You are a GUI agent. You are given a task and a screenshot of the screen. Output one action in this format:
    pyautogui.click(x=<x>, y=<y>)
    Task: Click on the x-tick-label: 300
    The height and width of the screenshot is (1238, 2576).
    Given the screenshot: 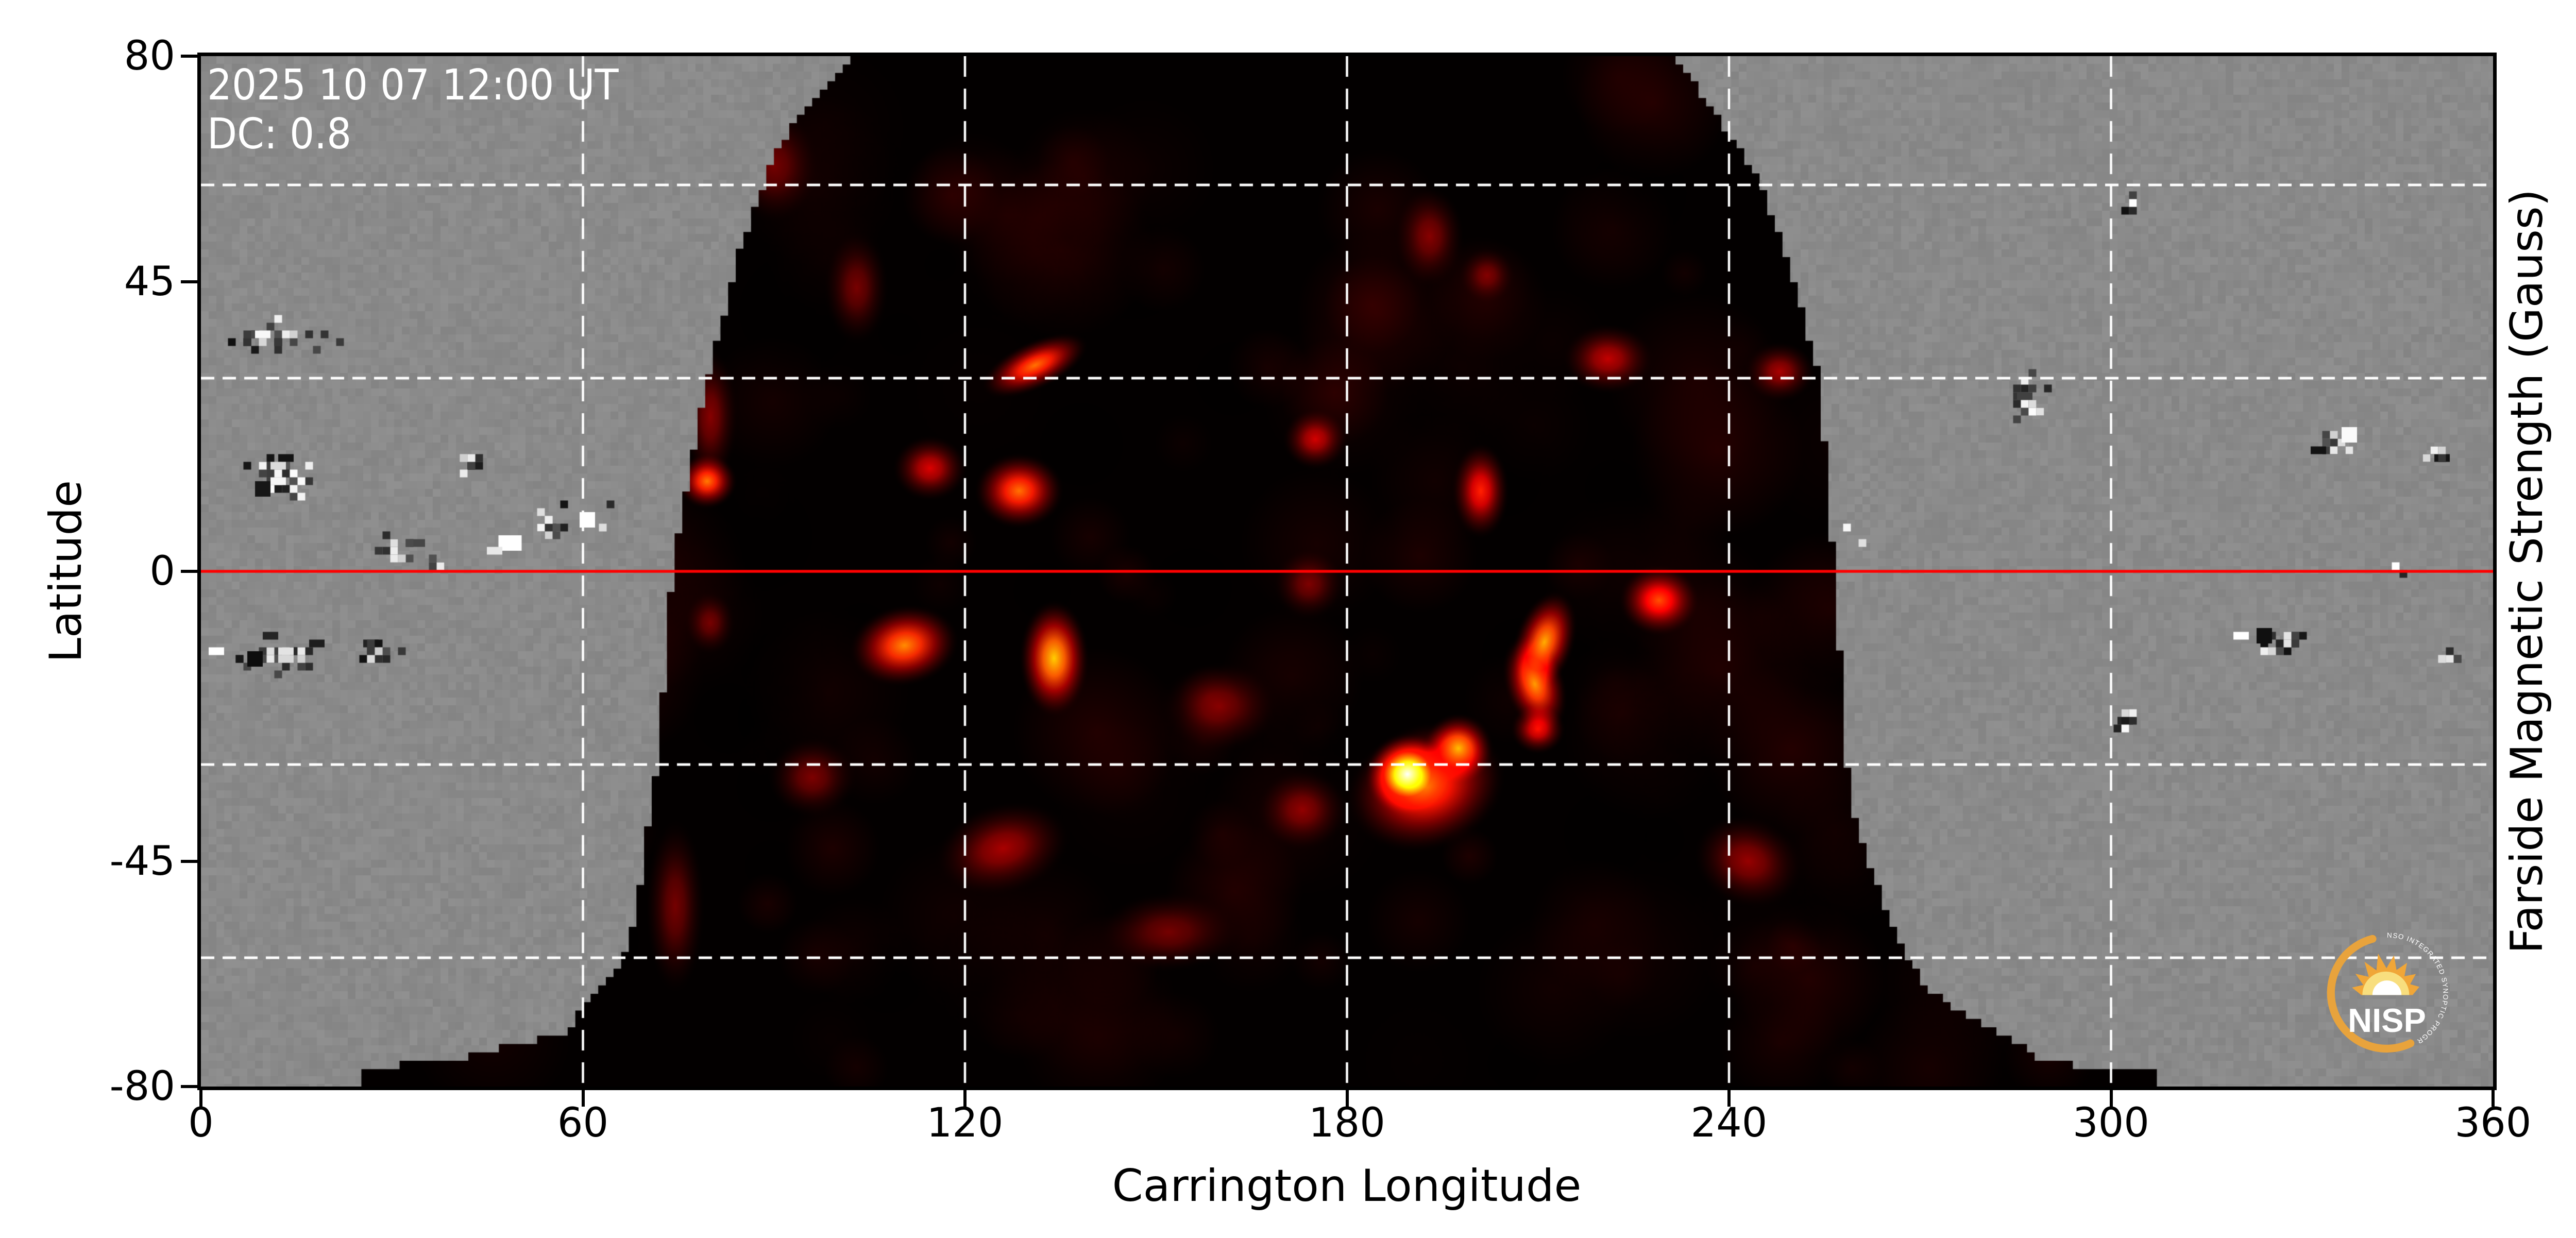 What is the action you would take?
    pyautogui.click(x=2111, y=1123)
    